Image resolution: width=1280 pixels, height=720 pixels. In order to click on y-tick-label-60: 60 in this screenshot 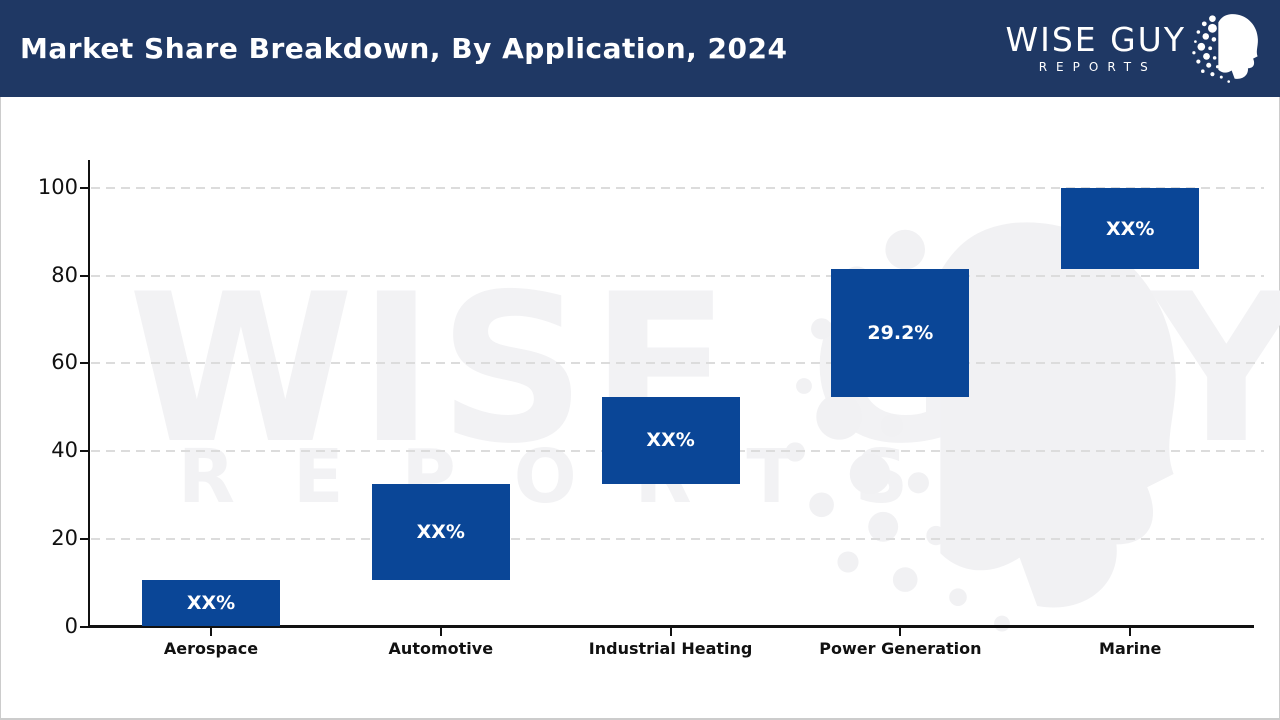, I will do `click(64, 362)`.